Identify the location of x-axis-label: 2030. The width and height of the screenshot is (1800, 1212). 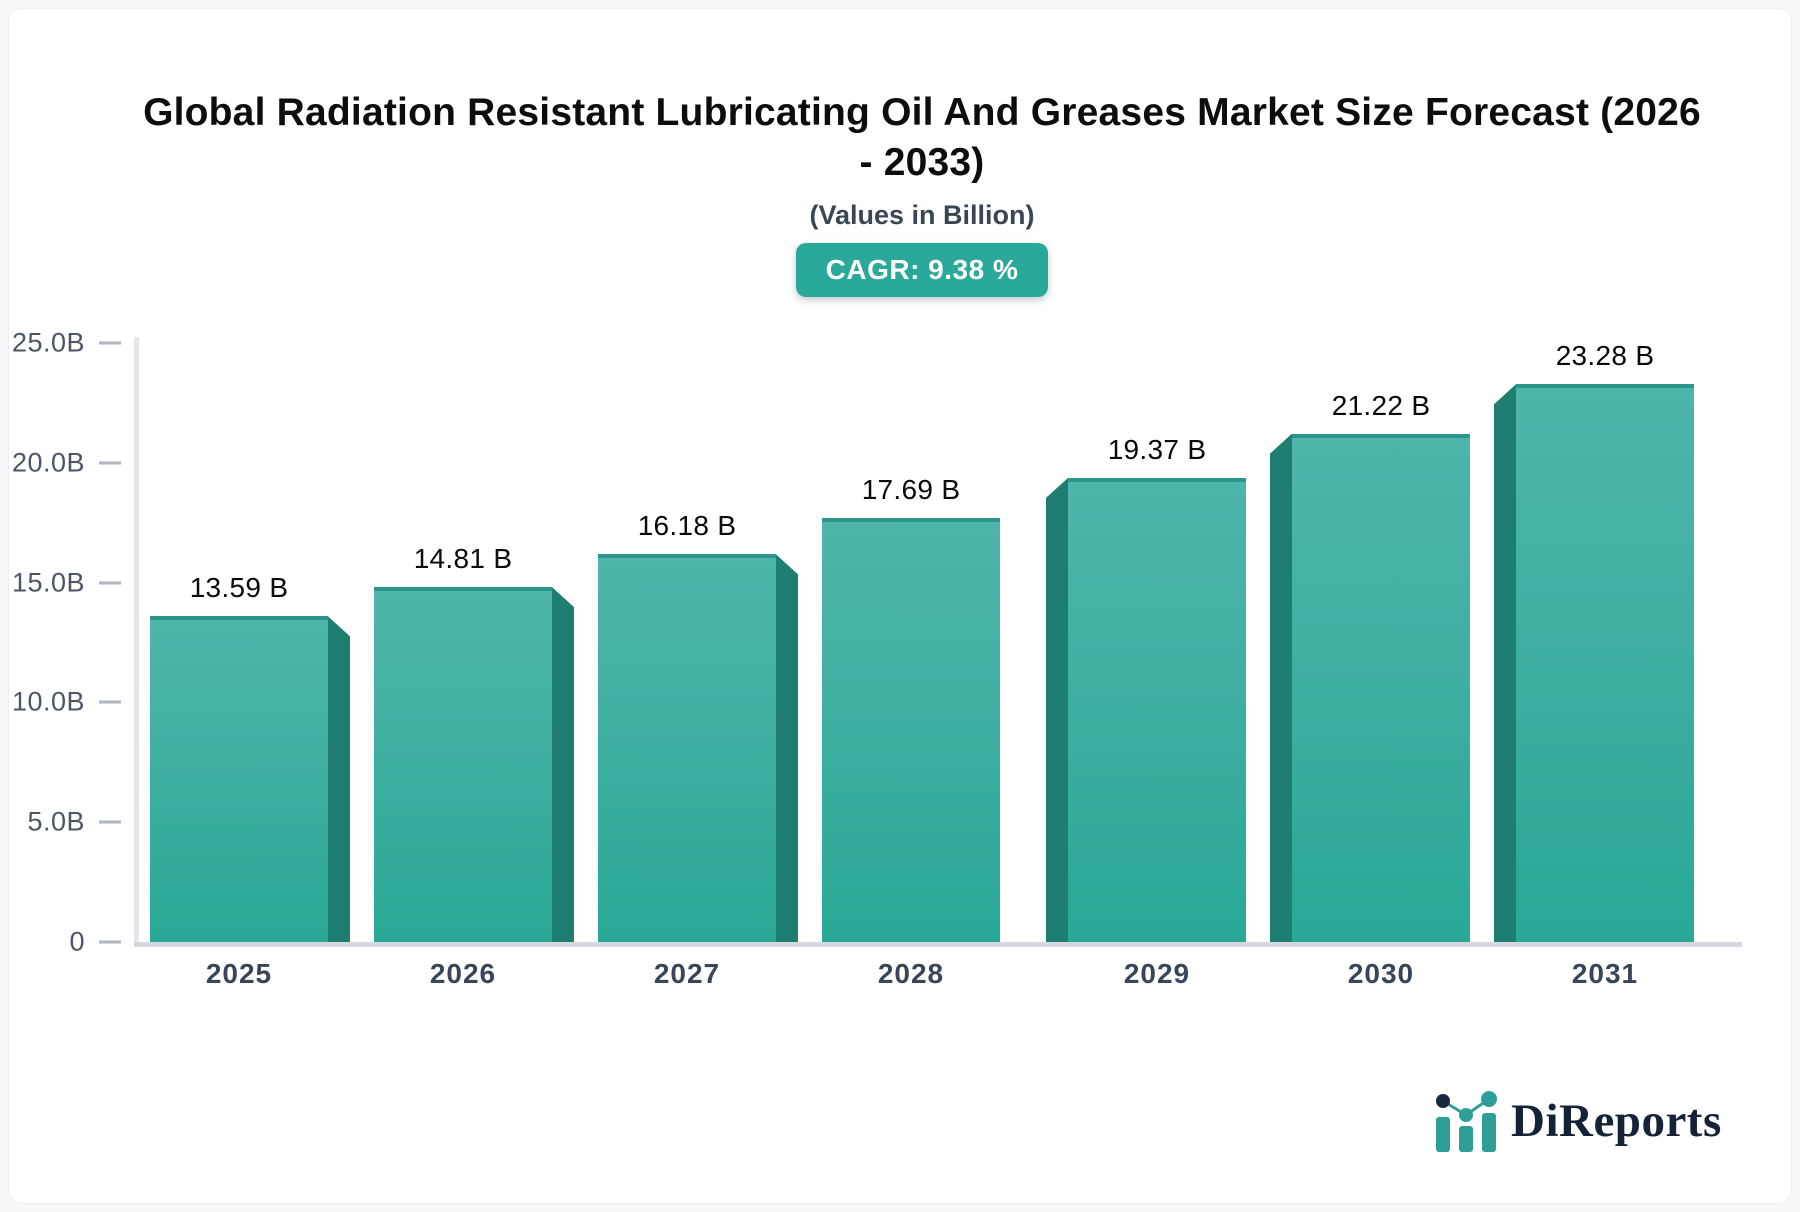
(1381, 973).